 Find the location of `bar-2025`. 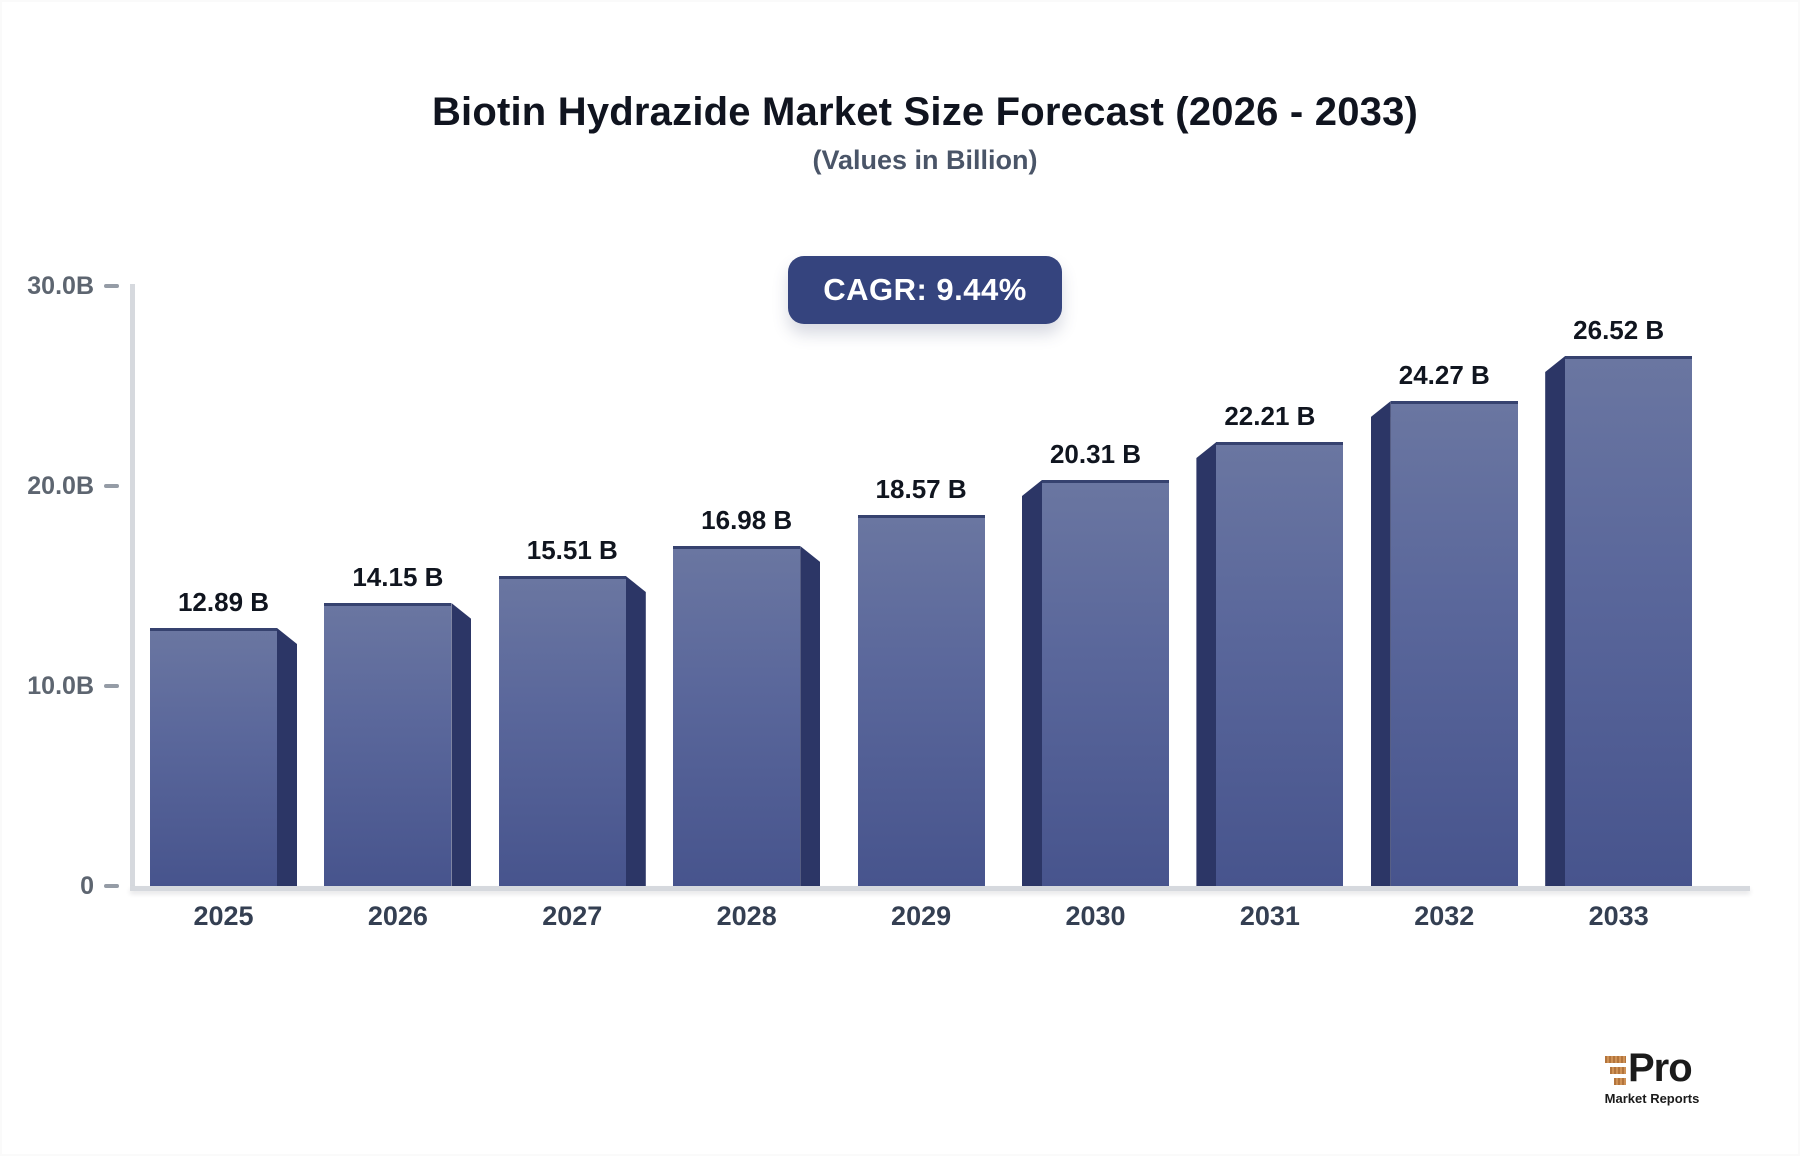

bar-2025 is located at coordinates (223, 757).